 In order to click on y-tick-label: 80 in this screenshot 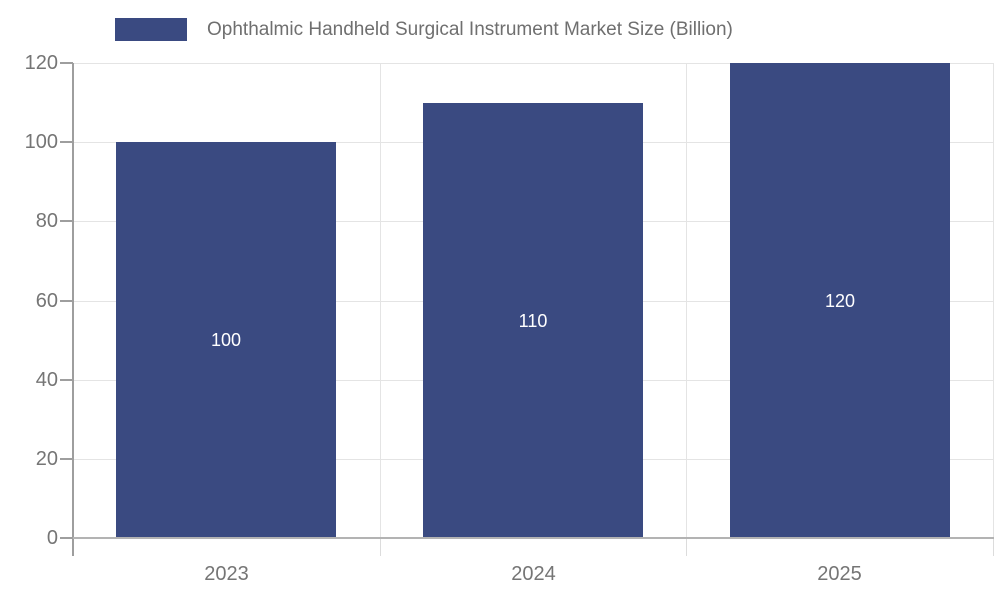, I will do `click(46, 221)`.